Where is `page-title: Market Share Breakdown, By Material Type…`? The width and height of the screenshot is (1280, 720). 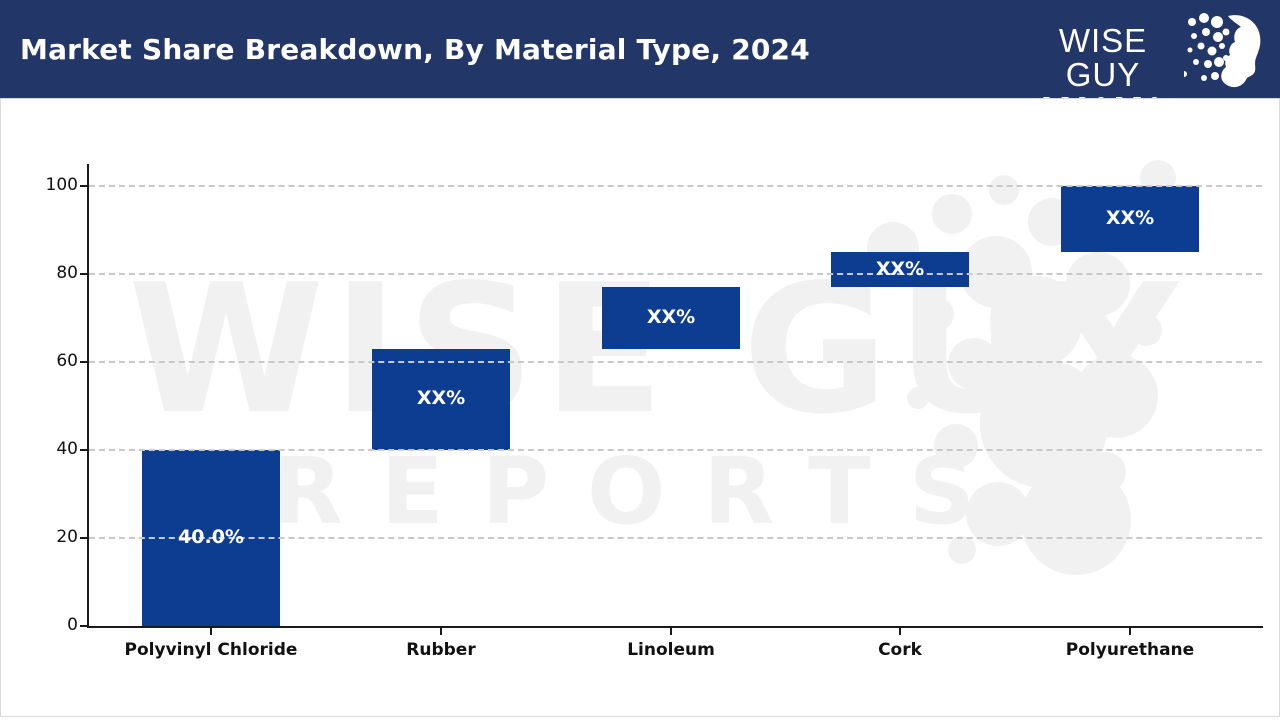 page-title: Market Share Breakdown, By Material Type… is located at coordinates (415, 49).